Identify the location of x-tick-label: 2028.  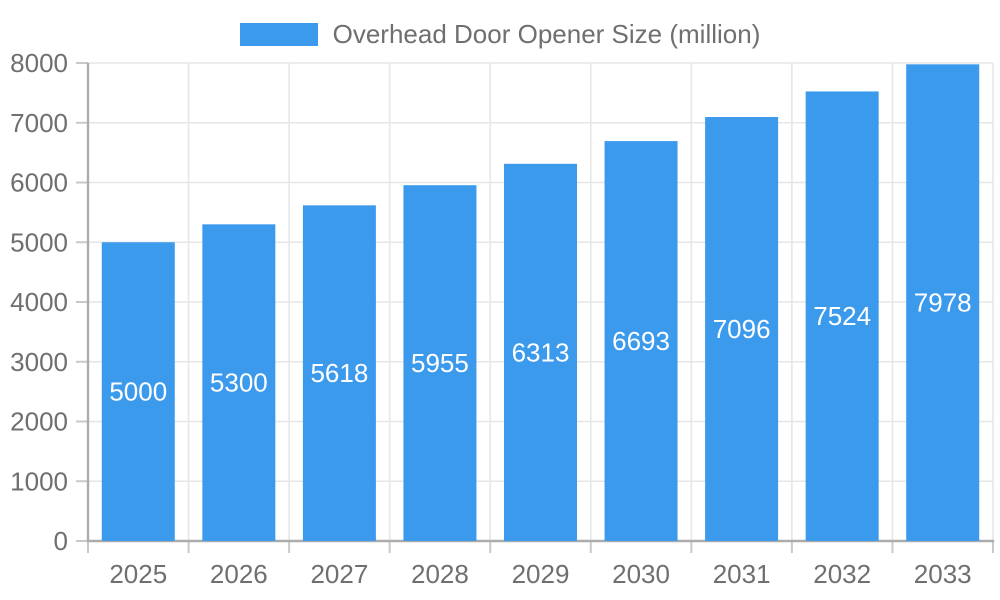
(440, 574).